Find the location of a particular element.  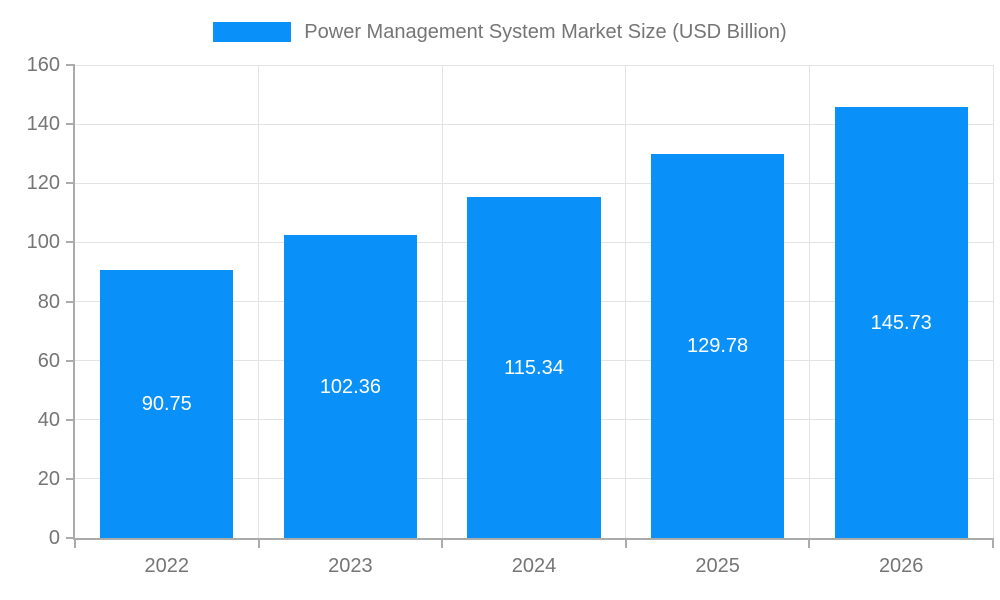

x-axis-category-label: 2025 is located at coordinates (717, 566).